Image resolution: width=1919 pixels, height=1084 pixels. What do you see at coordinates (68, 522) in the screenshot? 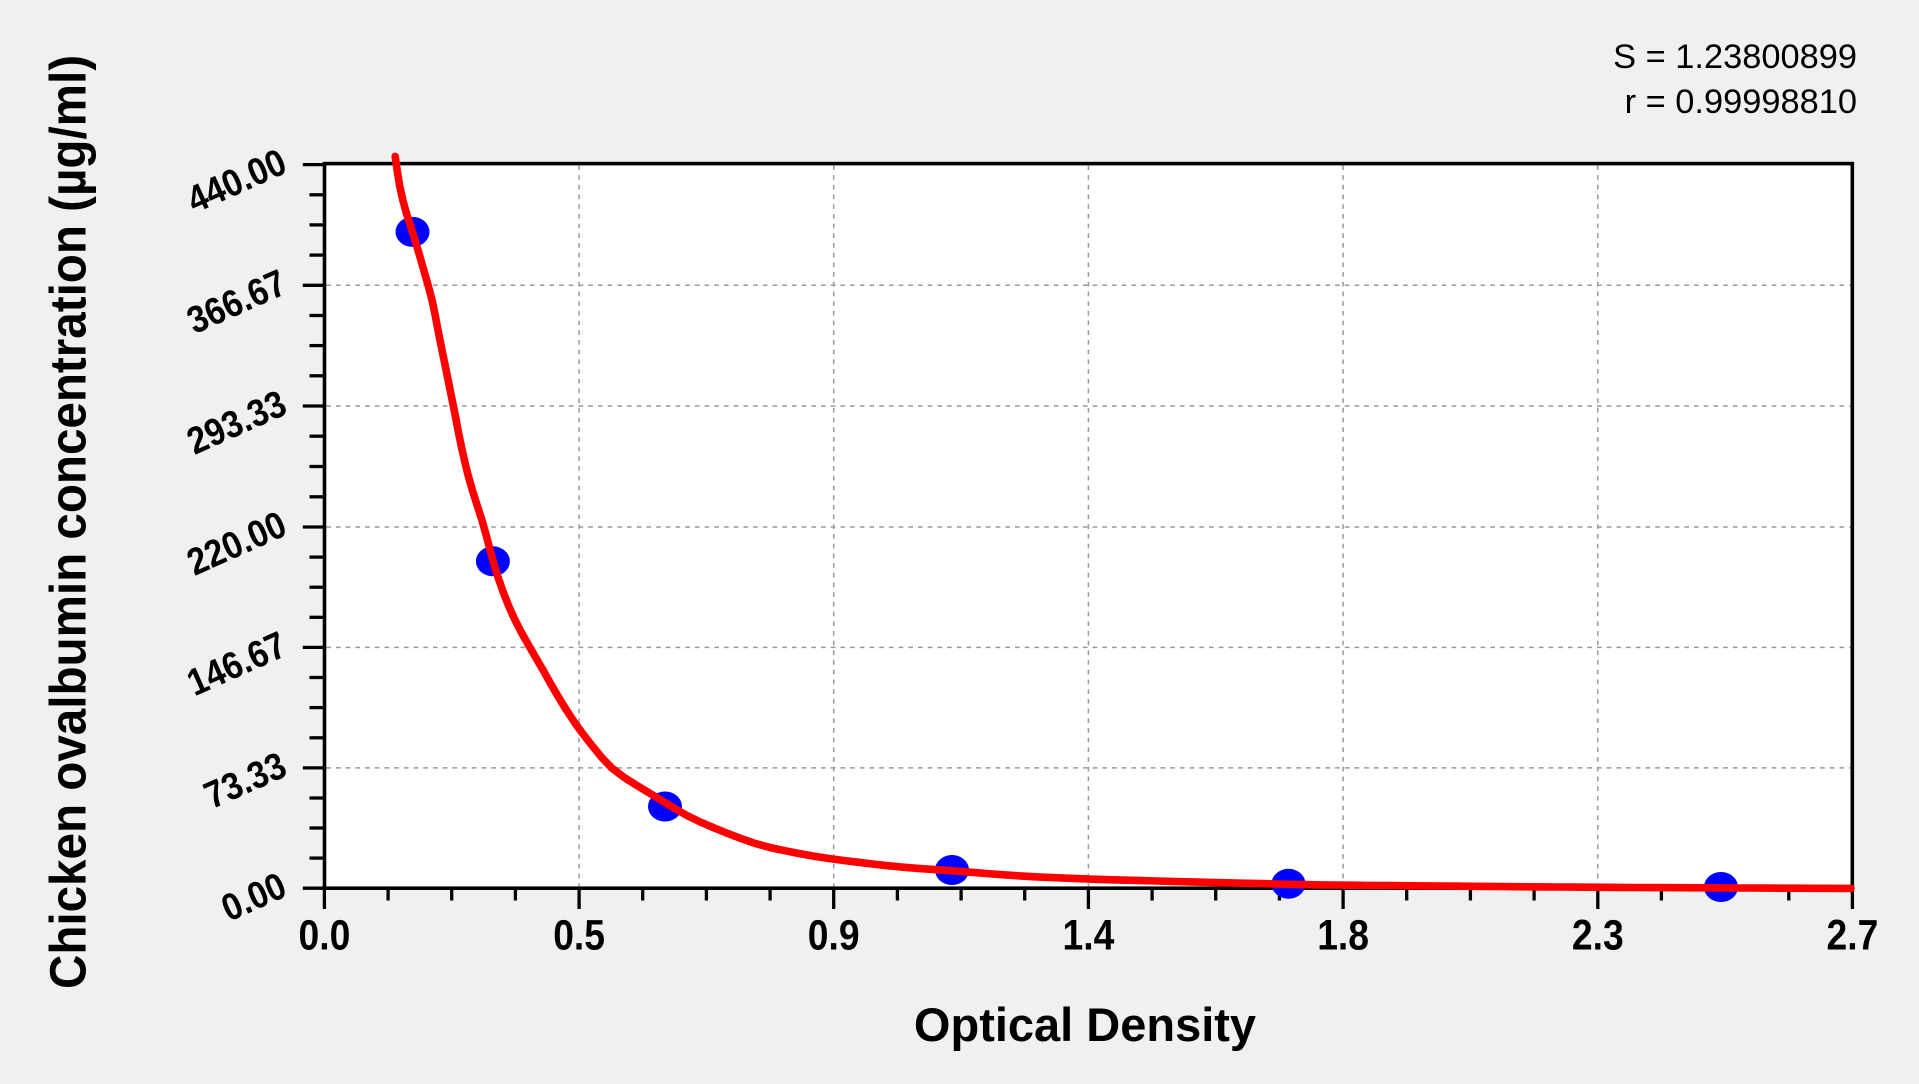
I see `svg-text:Chicken ovalbumin concentratio: Chicken ovalbumin concentration (µg/ml)` at bounding box center [68, 522].